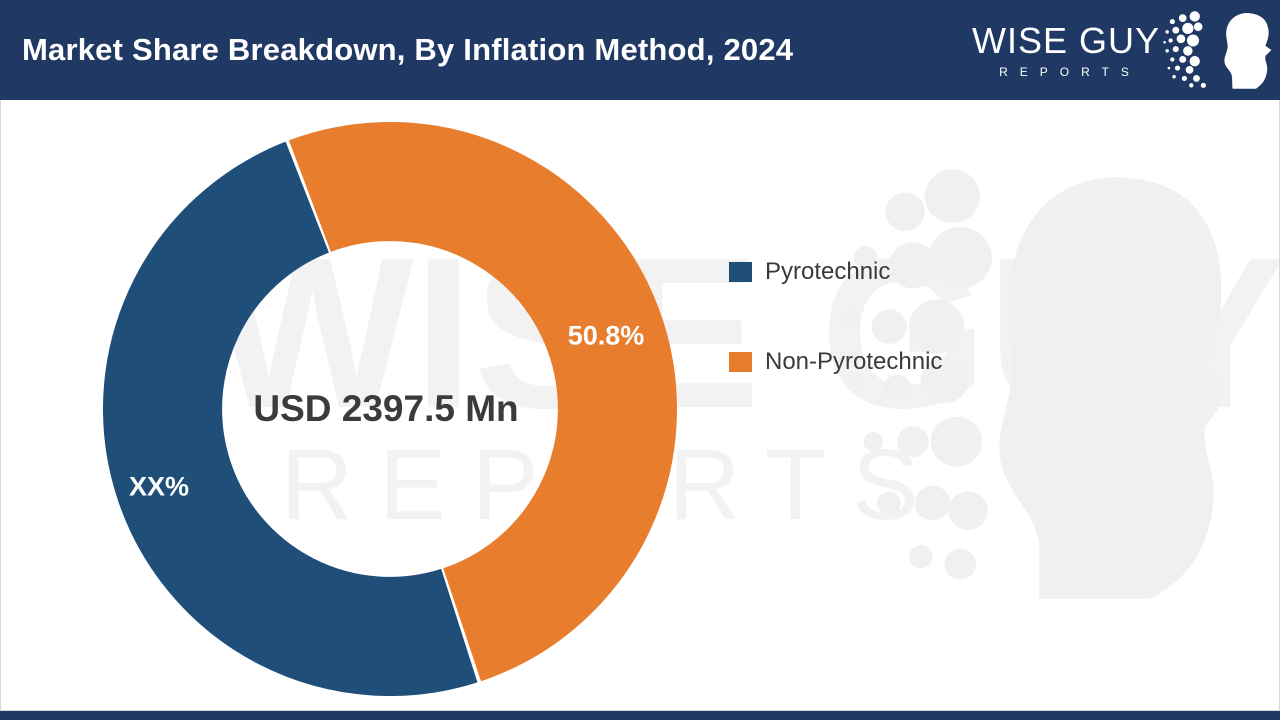 This screenshot has height=720, width=1280. Describe the element at coordinates (835, 317) in the screenshot. I see `chart-legend: Pyrotechnic Non-Pyrotechnic` at that location.